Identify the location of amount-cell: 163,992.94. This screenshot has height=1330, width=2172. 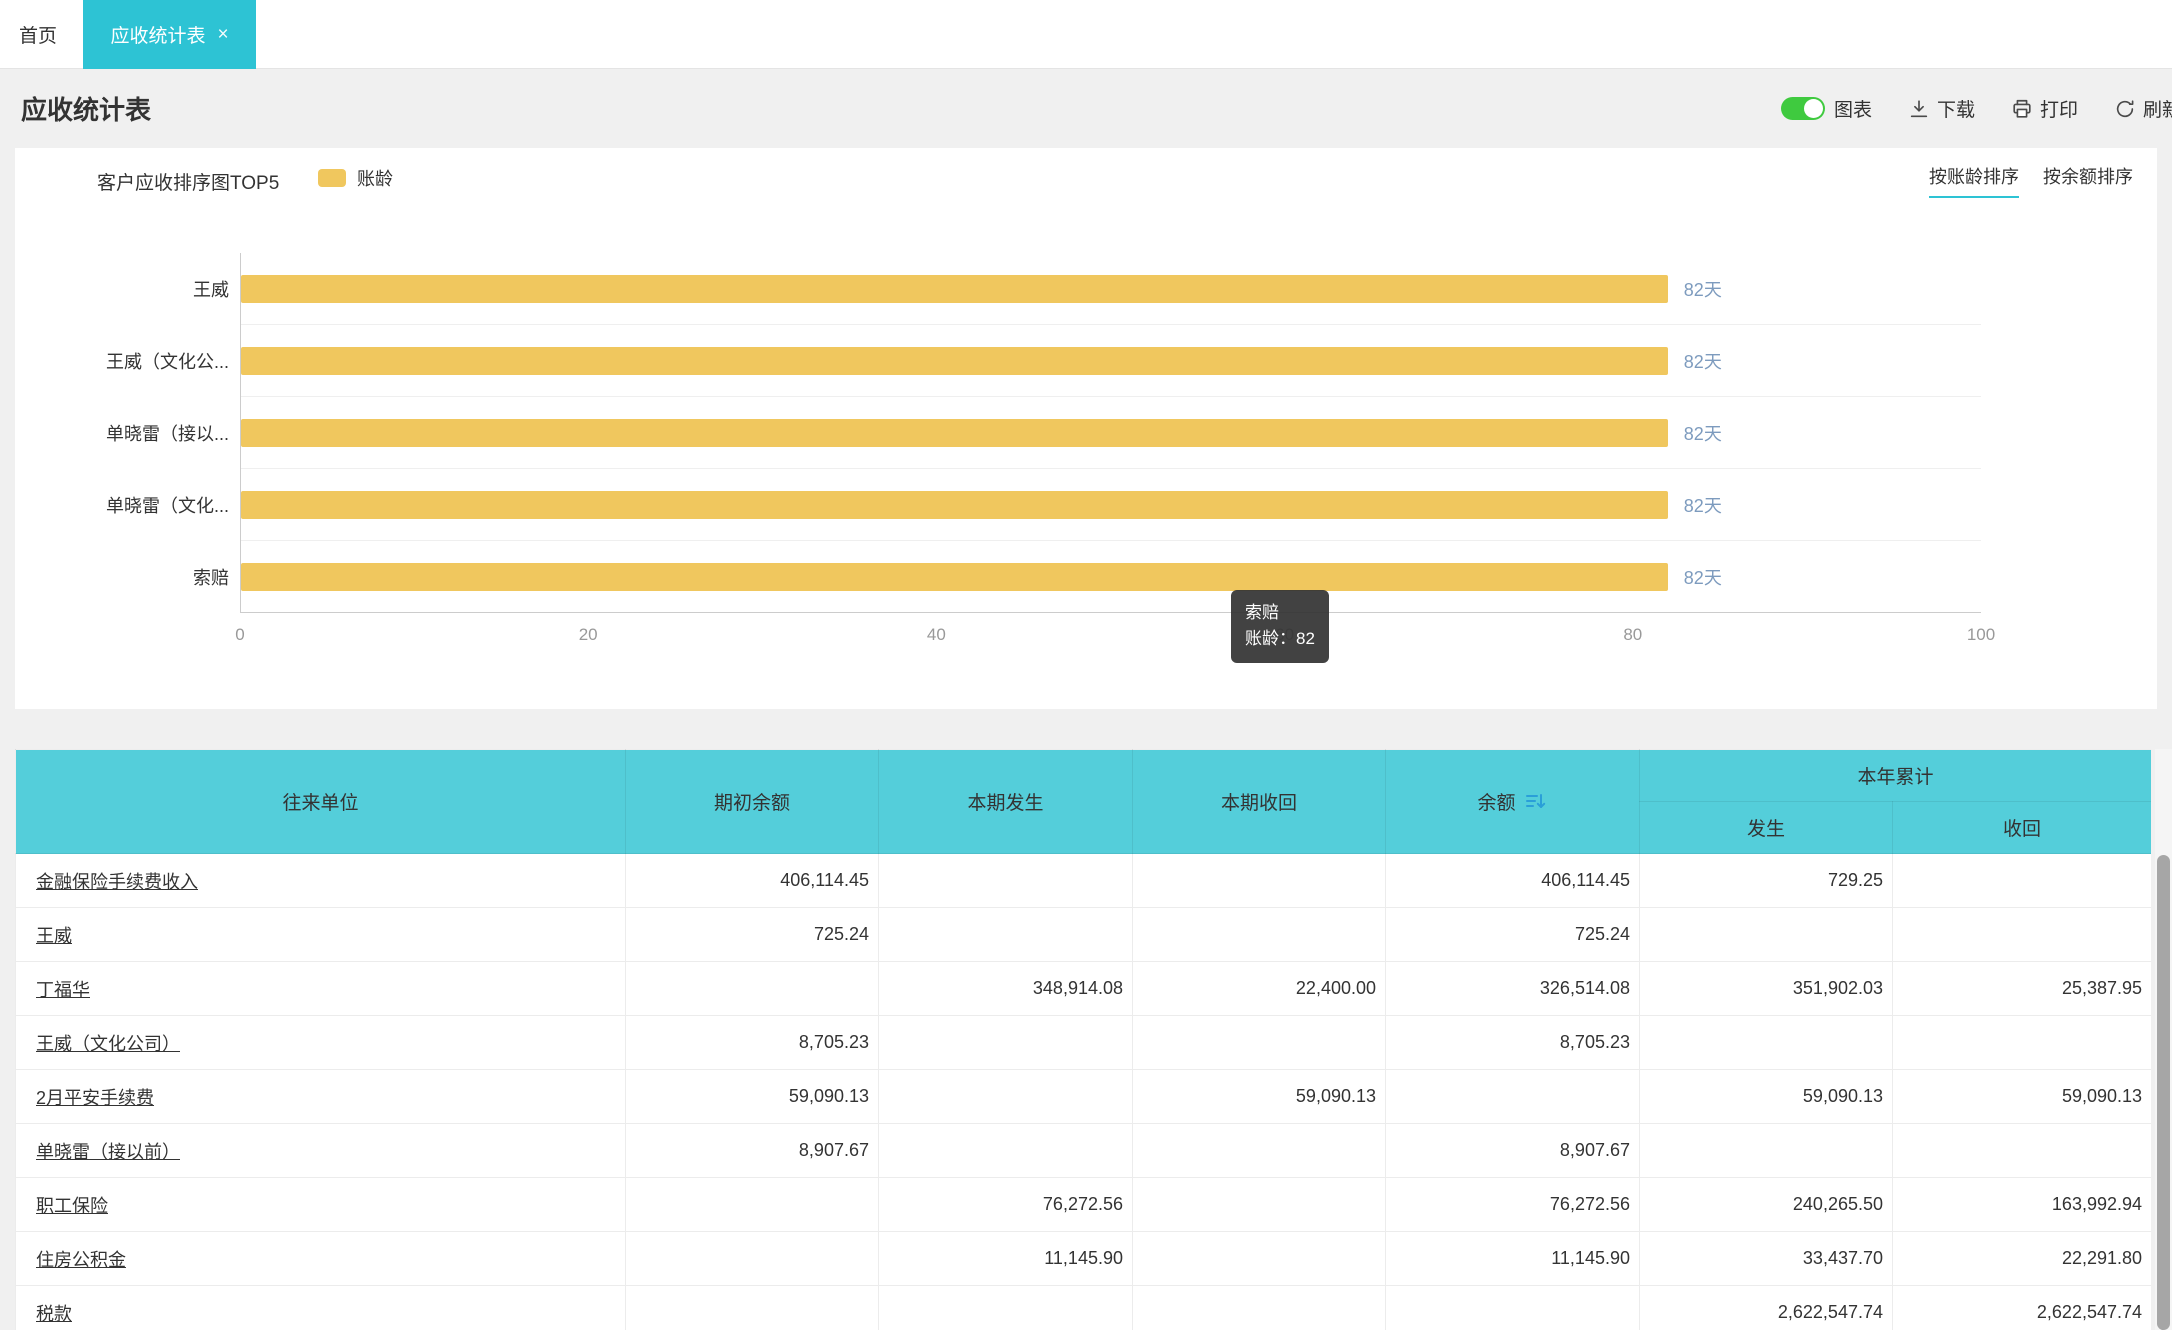
(2021, 1204).